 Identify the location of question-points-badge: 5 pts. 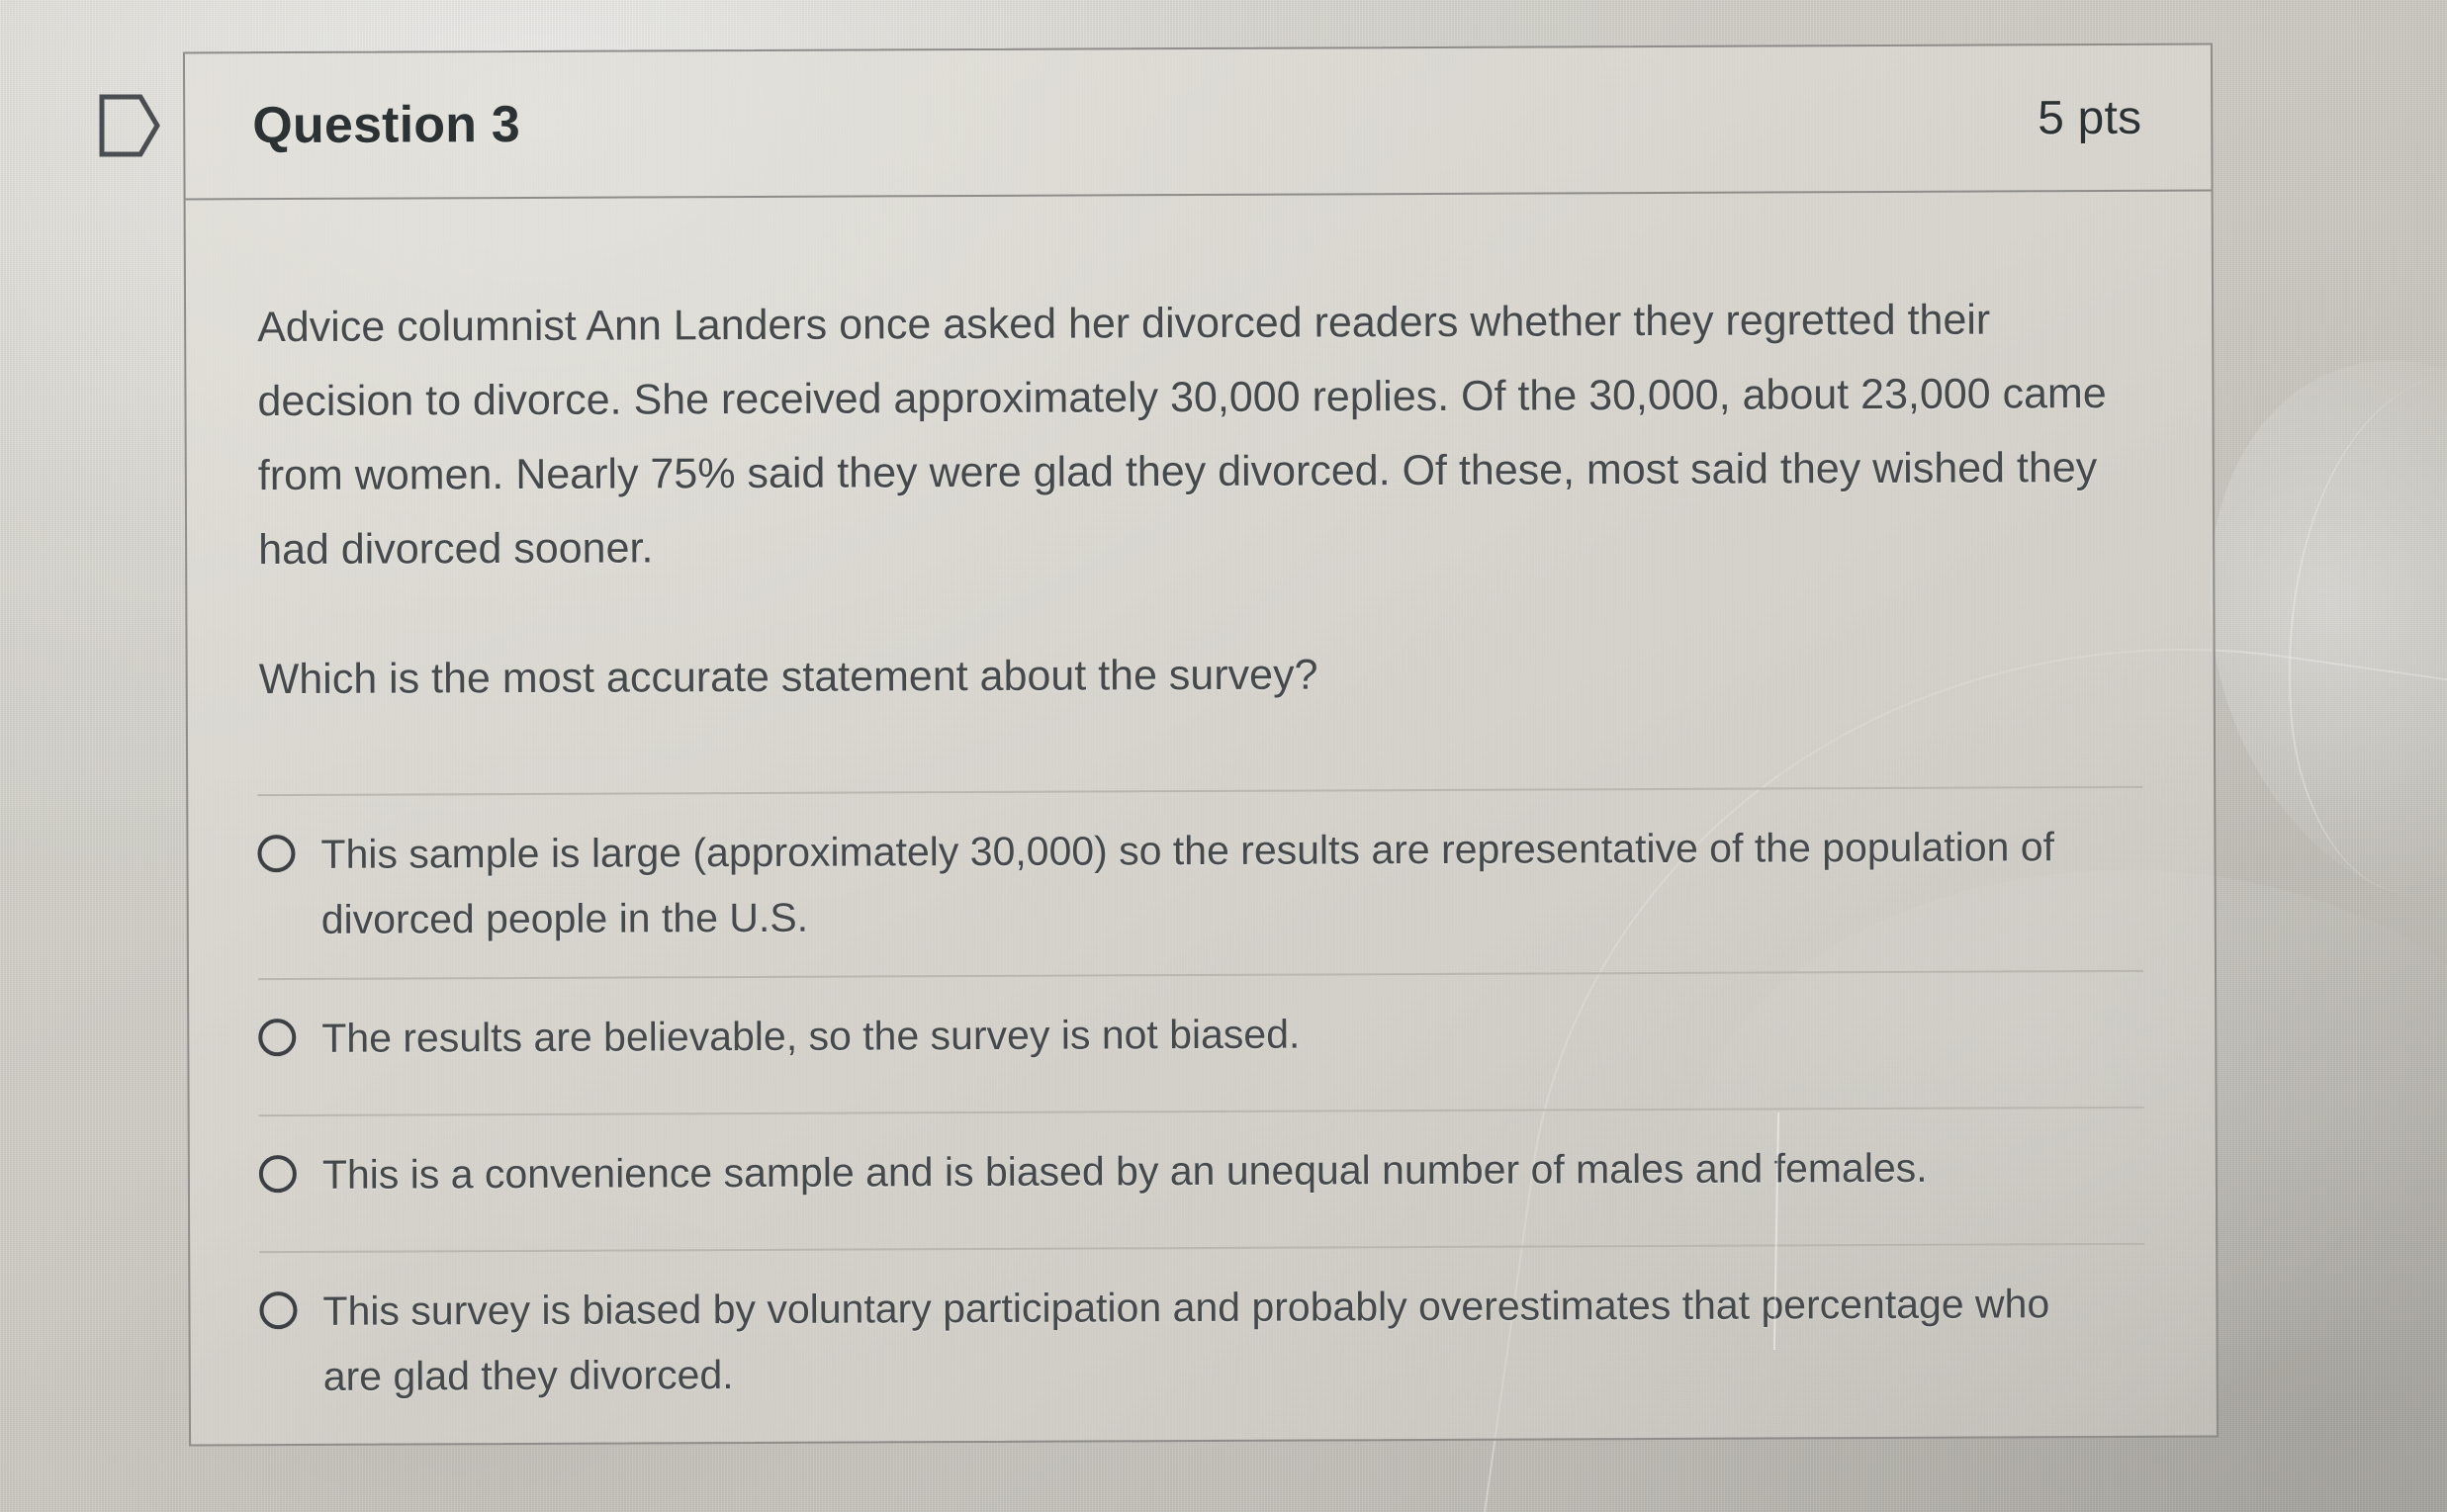
(2090, 117).